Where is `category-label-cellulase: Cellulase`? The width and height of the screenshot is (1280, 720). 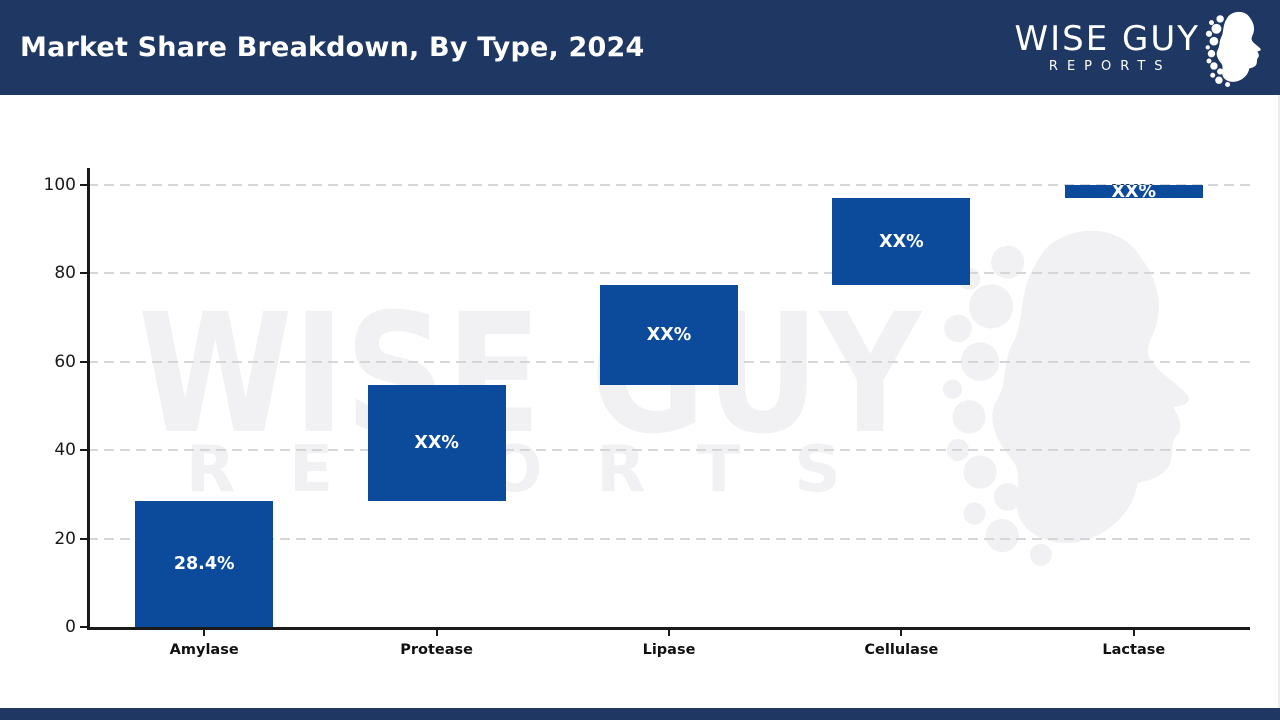
category-label-cellulase: Cellulase is located at coordinates (901, 650).